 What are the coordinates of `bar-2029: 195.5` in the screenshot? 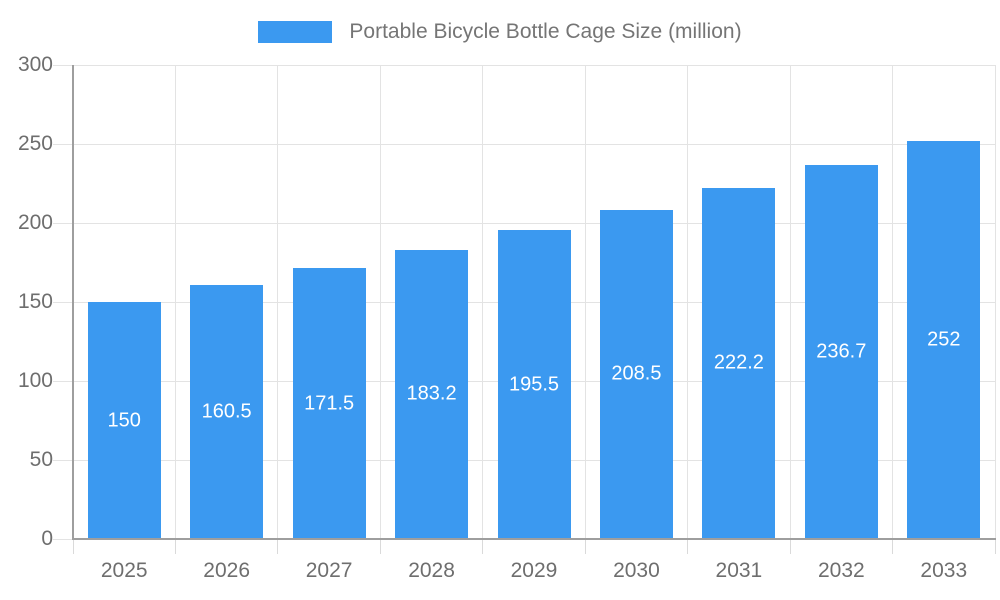 It's located at (534, 384).